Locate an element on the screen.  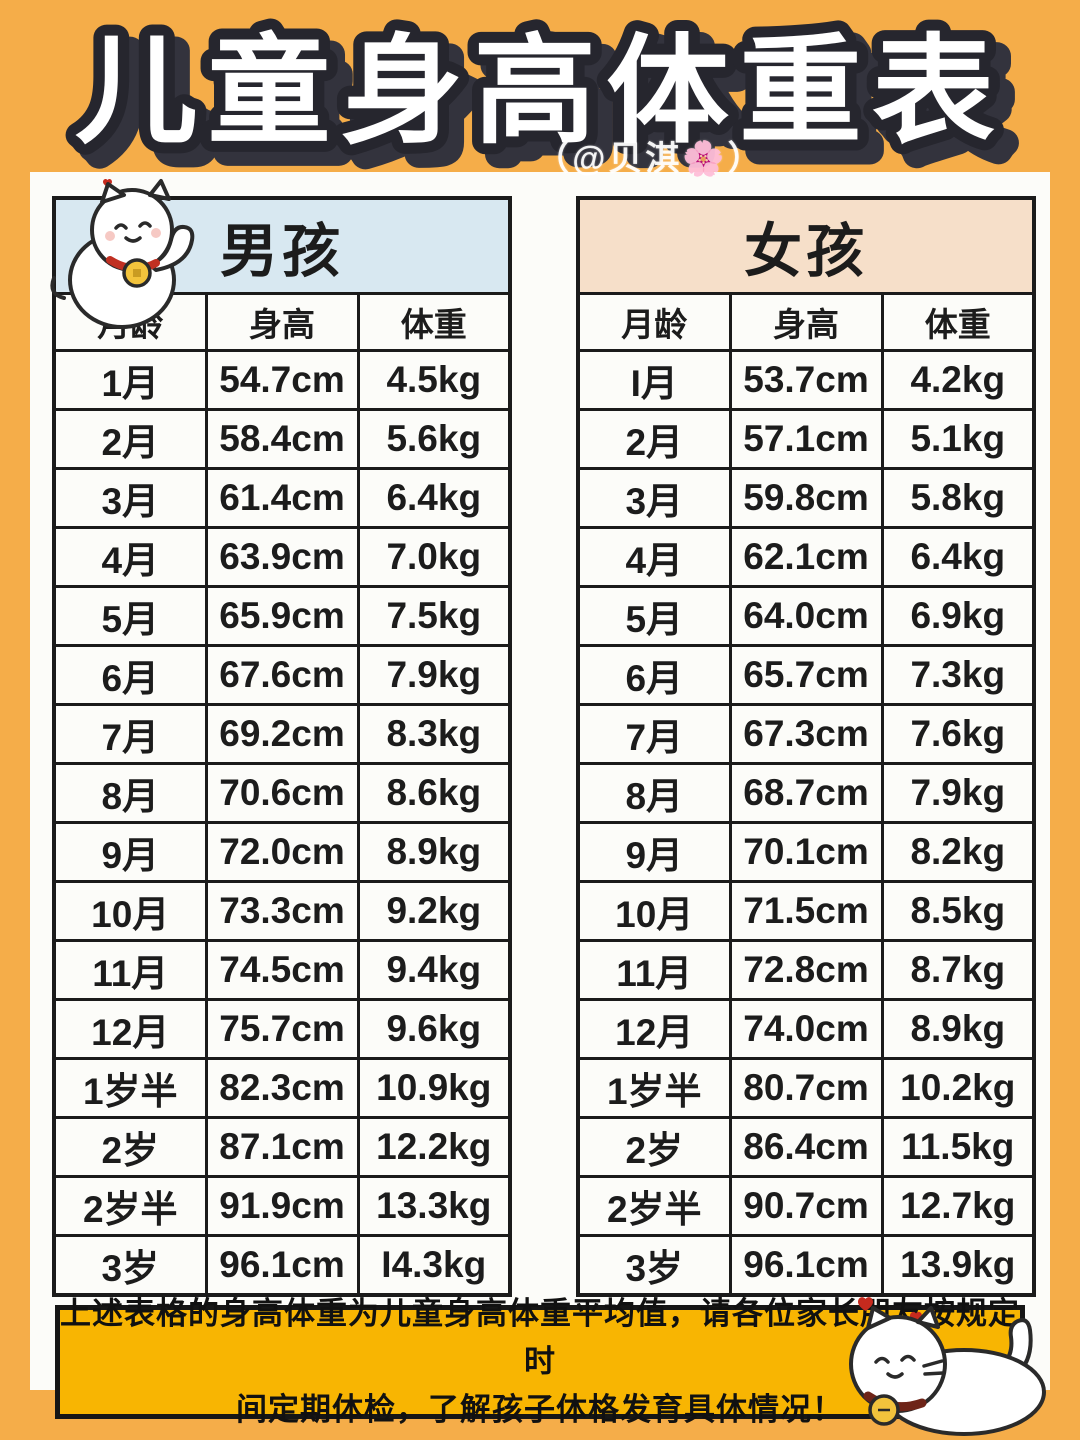
table-cell: 5月 is located at coordinates (130, 616).